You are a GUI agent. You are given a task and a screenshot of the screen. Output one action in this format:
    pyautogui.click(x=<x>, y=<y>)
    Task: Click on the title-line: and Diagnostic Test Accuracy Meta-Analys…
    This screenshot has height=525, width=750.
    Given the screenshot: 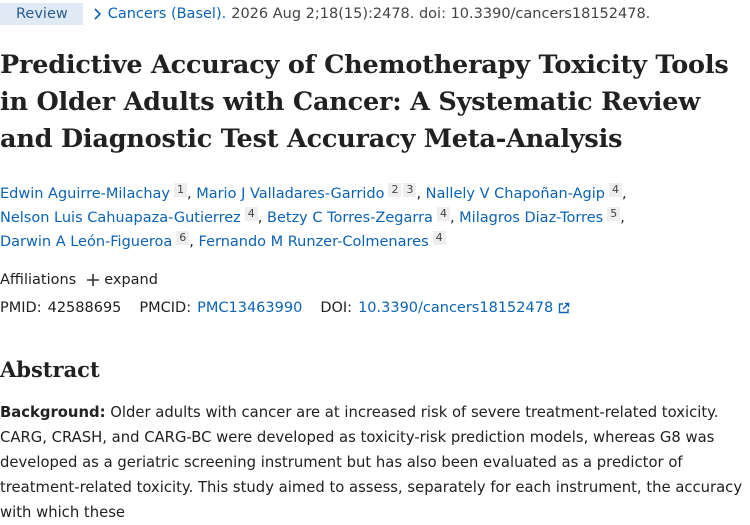 What is the action you would take?
    pyautogui.click(x=311, y=139)
    